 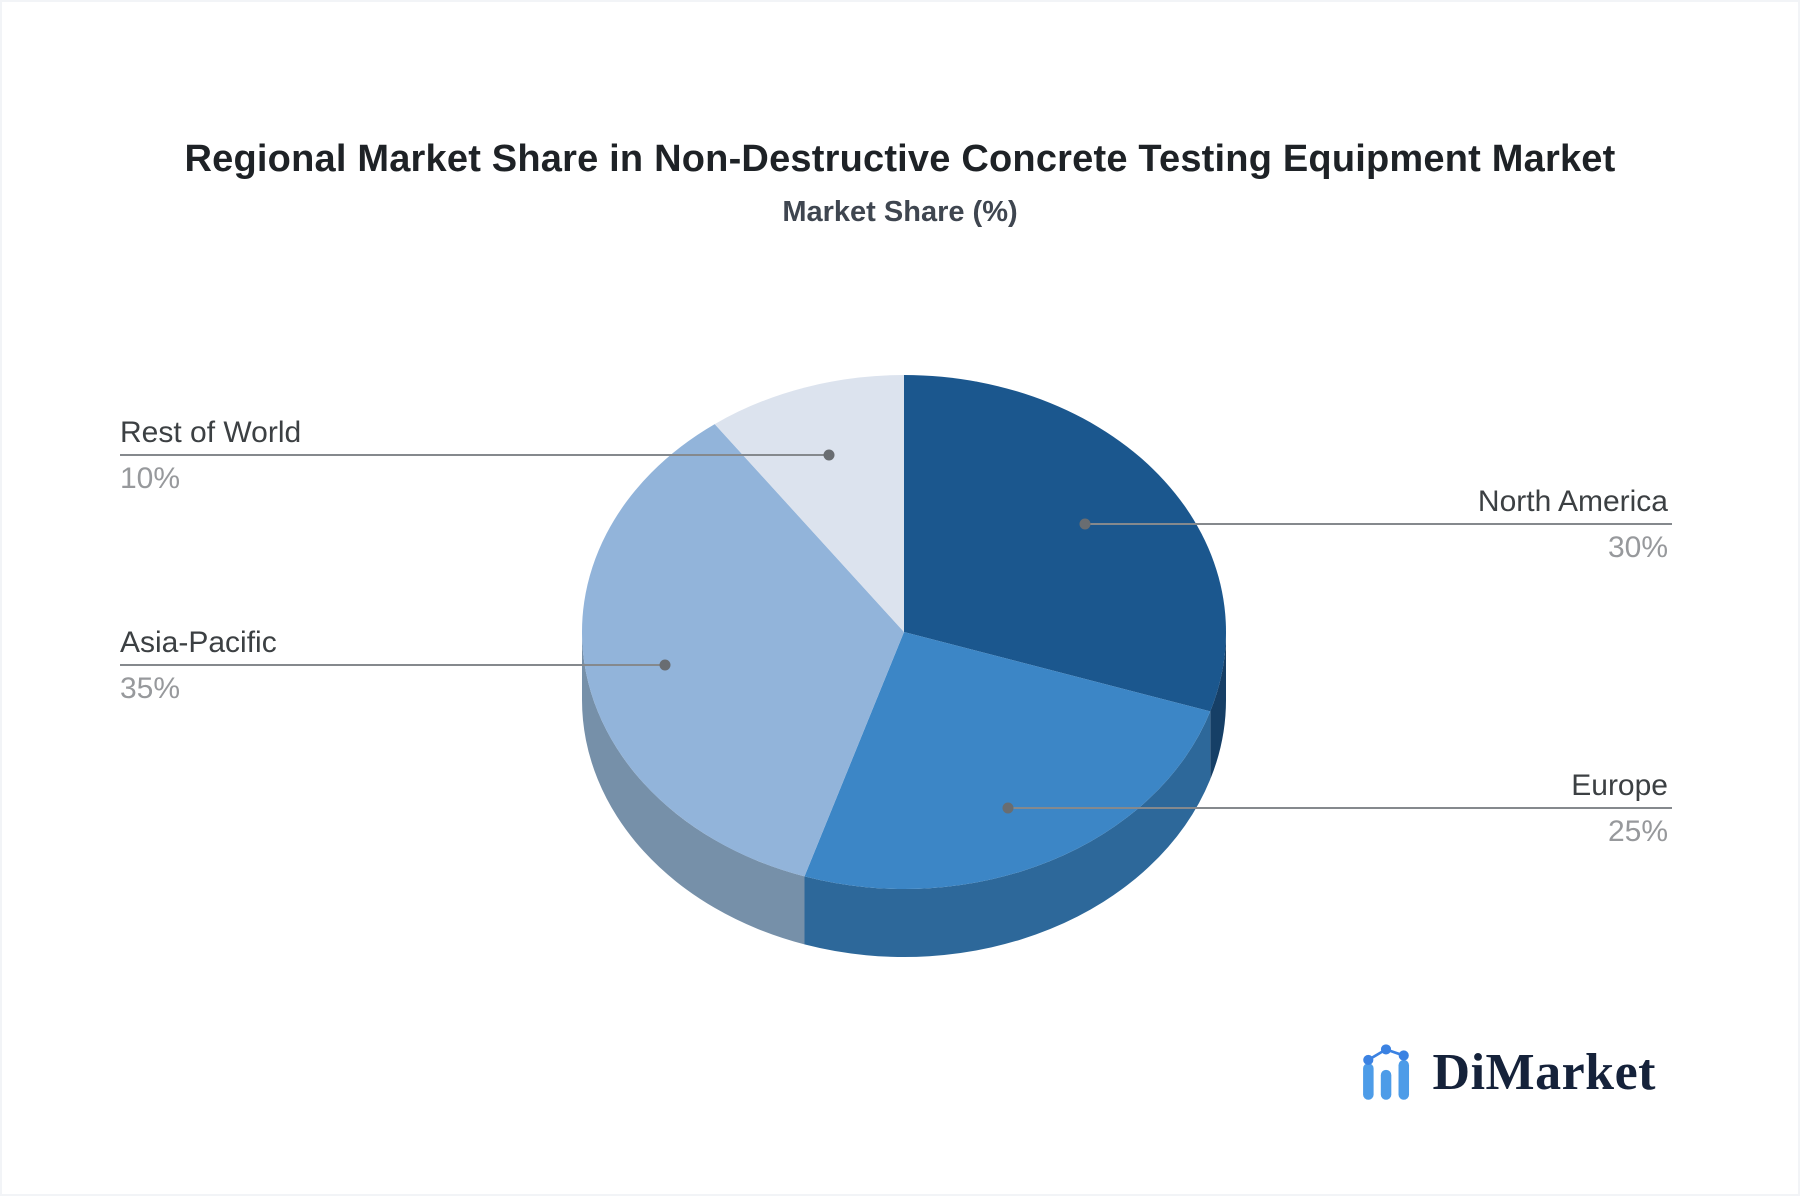 What do you see at coordinates (1385, 1072) in the screenshot?
I see `bar-chart-logo-icon` at bounding box center [1385, 1072].